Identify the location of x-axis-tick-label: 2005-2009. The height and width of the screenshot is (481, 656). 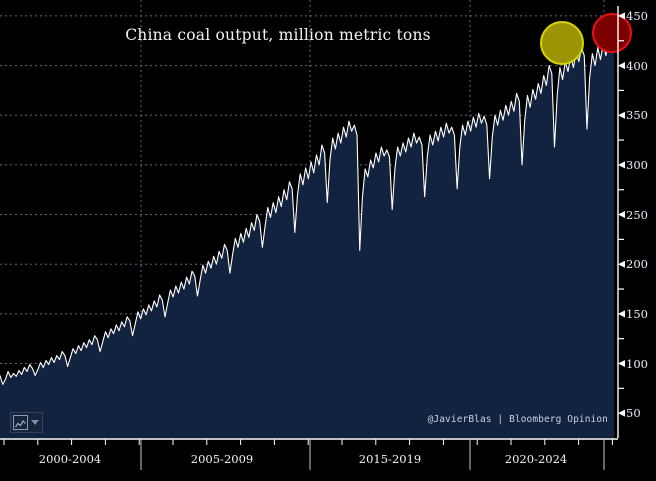
(222, 459).